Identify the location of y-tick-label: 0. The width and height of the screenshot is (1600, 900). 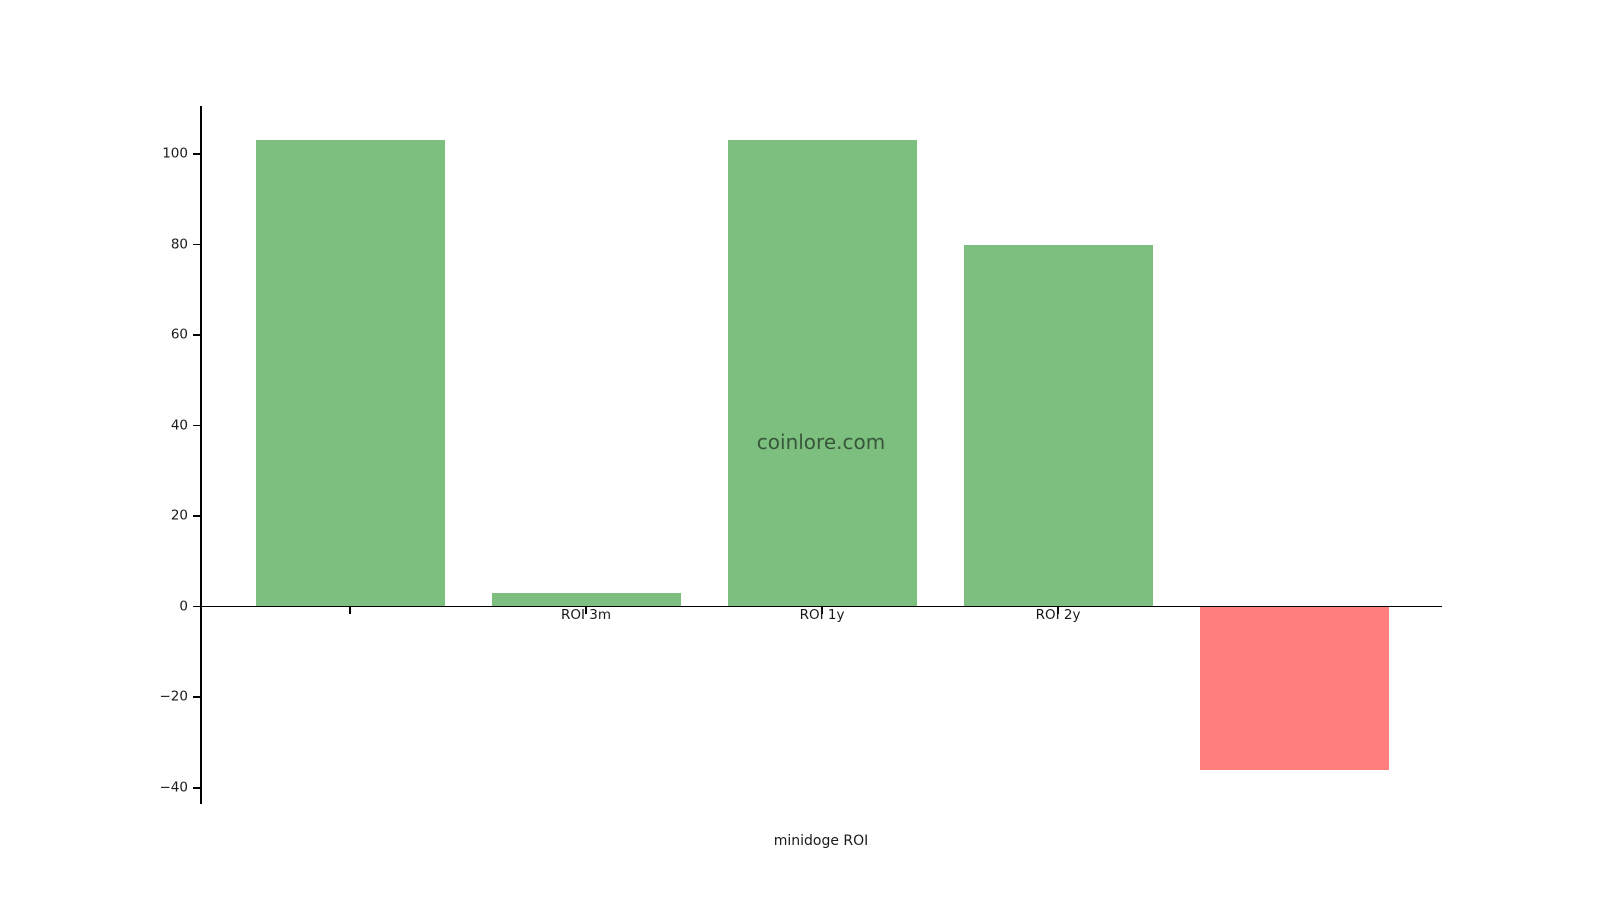
(183, 605).